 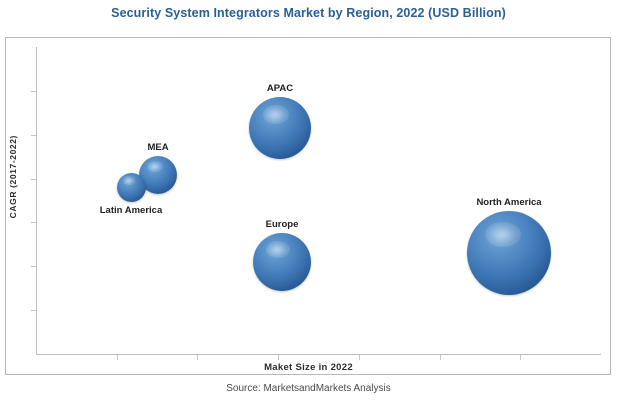 I want to click on bubble-latin-america, so click(x=131, y=187).